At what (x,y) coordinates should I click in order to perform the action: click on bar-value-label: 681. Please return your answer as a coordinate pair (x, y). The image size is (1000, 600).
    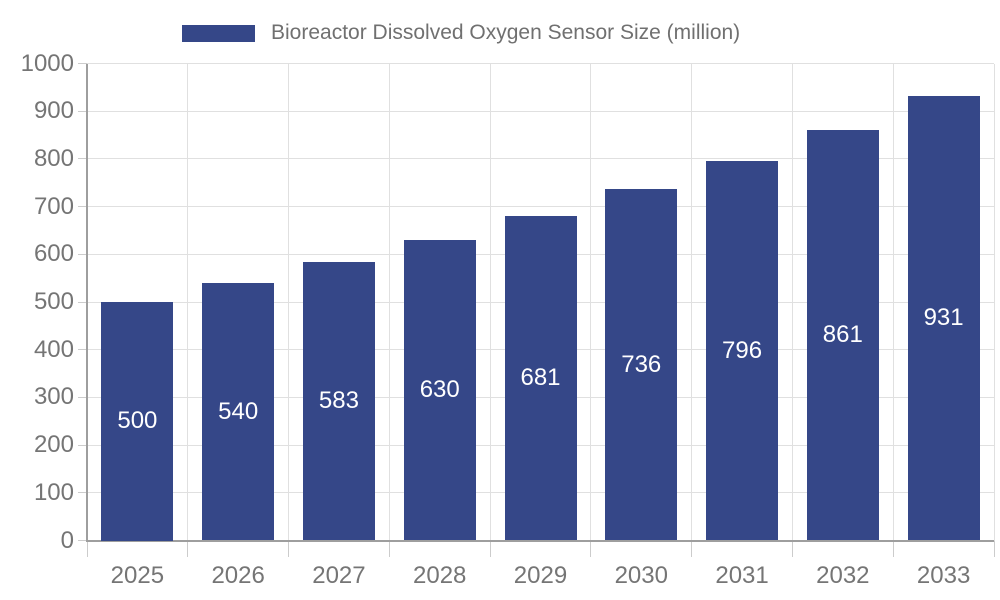
    Looking at the image, I should click on (540, 378).